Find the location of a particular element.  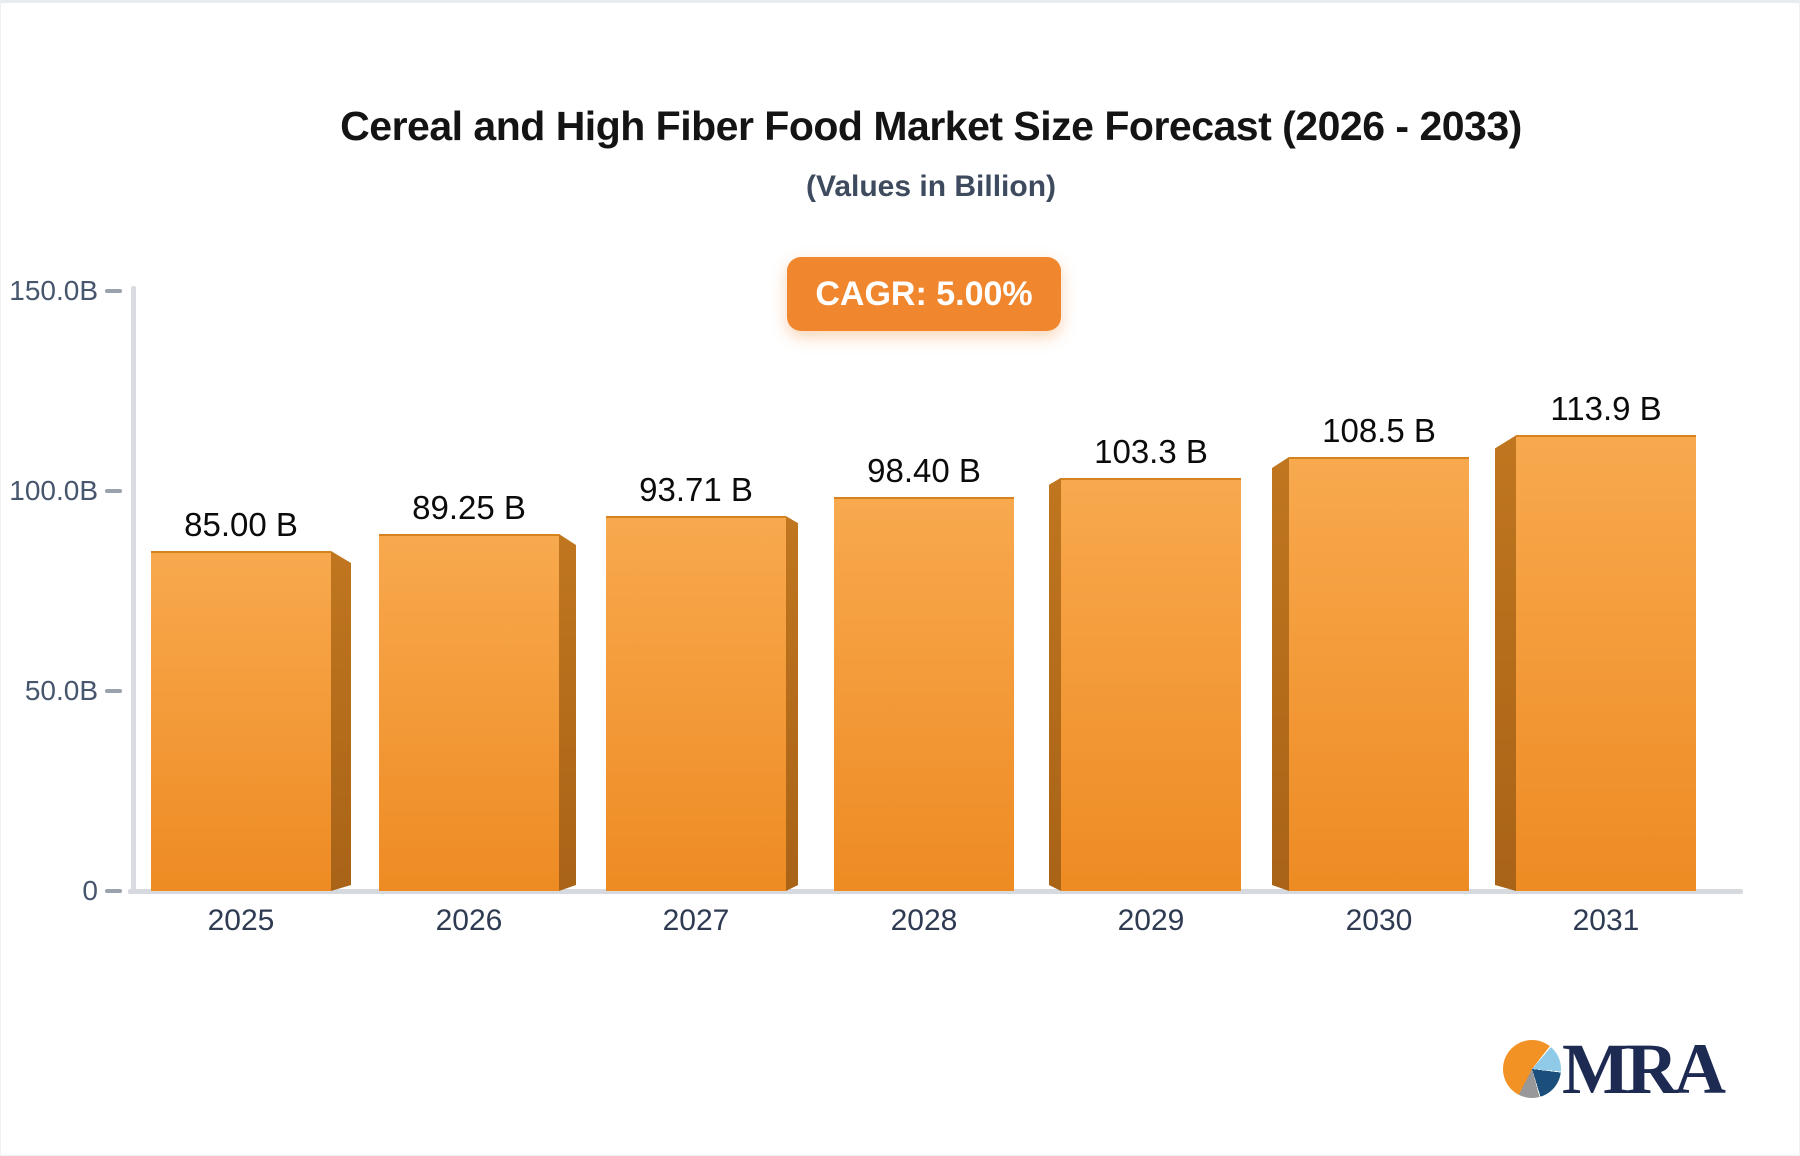

chart-subtitle: (Values in Billion) is located at coordinates (931, 186).